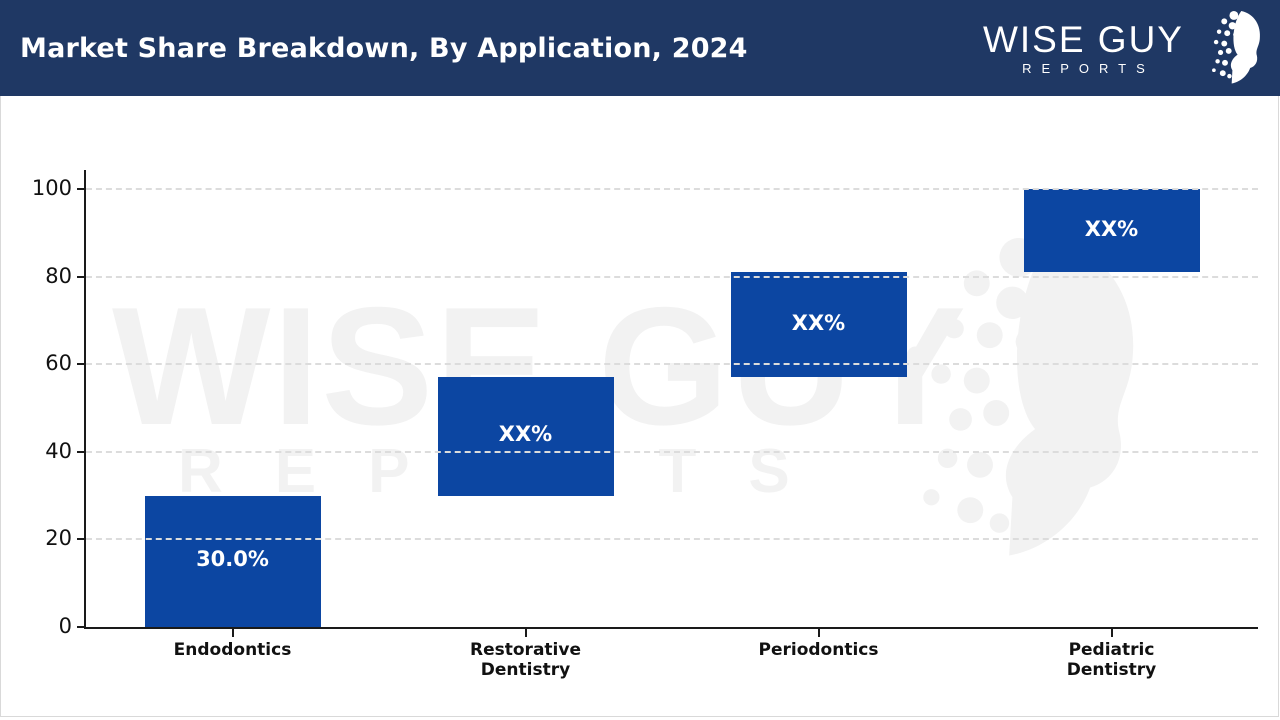 This screenshot has height=720, width=1280. Describe the element at coordinates (1088, 68) in the screenshot. I see `logo-subtitle: REPORTS` at that location.